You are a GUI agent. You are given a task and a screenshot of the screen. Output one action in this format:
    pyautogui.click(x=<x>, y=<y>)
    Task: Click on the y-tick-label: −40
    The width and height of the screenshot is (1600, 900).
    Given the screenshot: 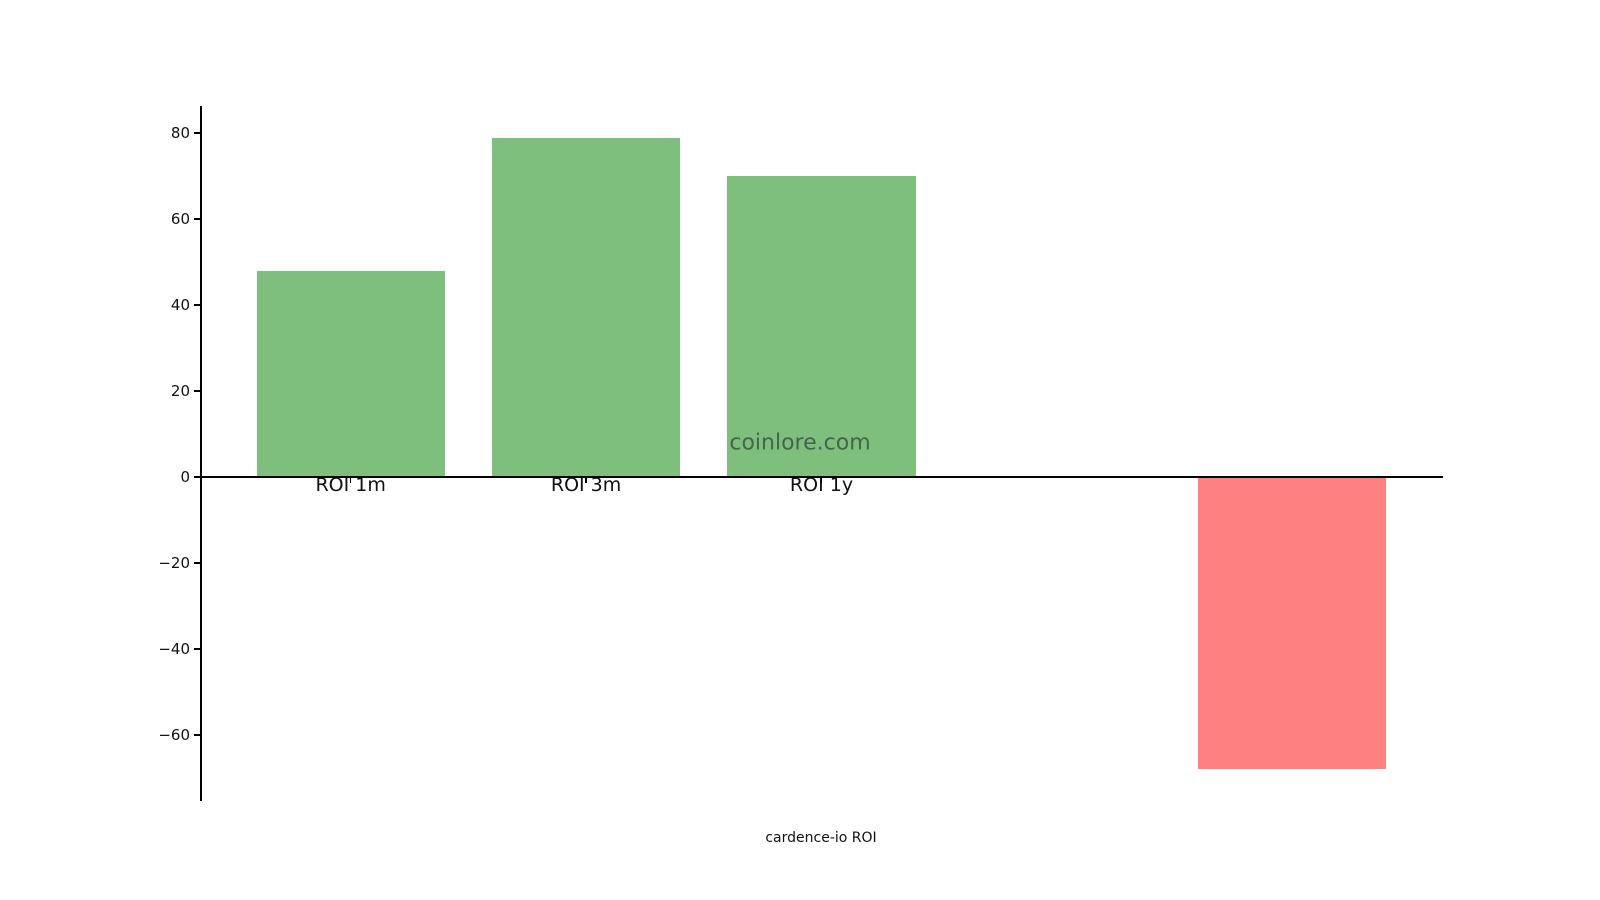 What is the action you would take?
    pyautogui.click(x=174, y=648)
    